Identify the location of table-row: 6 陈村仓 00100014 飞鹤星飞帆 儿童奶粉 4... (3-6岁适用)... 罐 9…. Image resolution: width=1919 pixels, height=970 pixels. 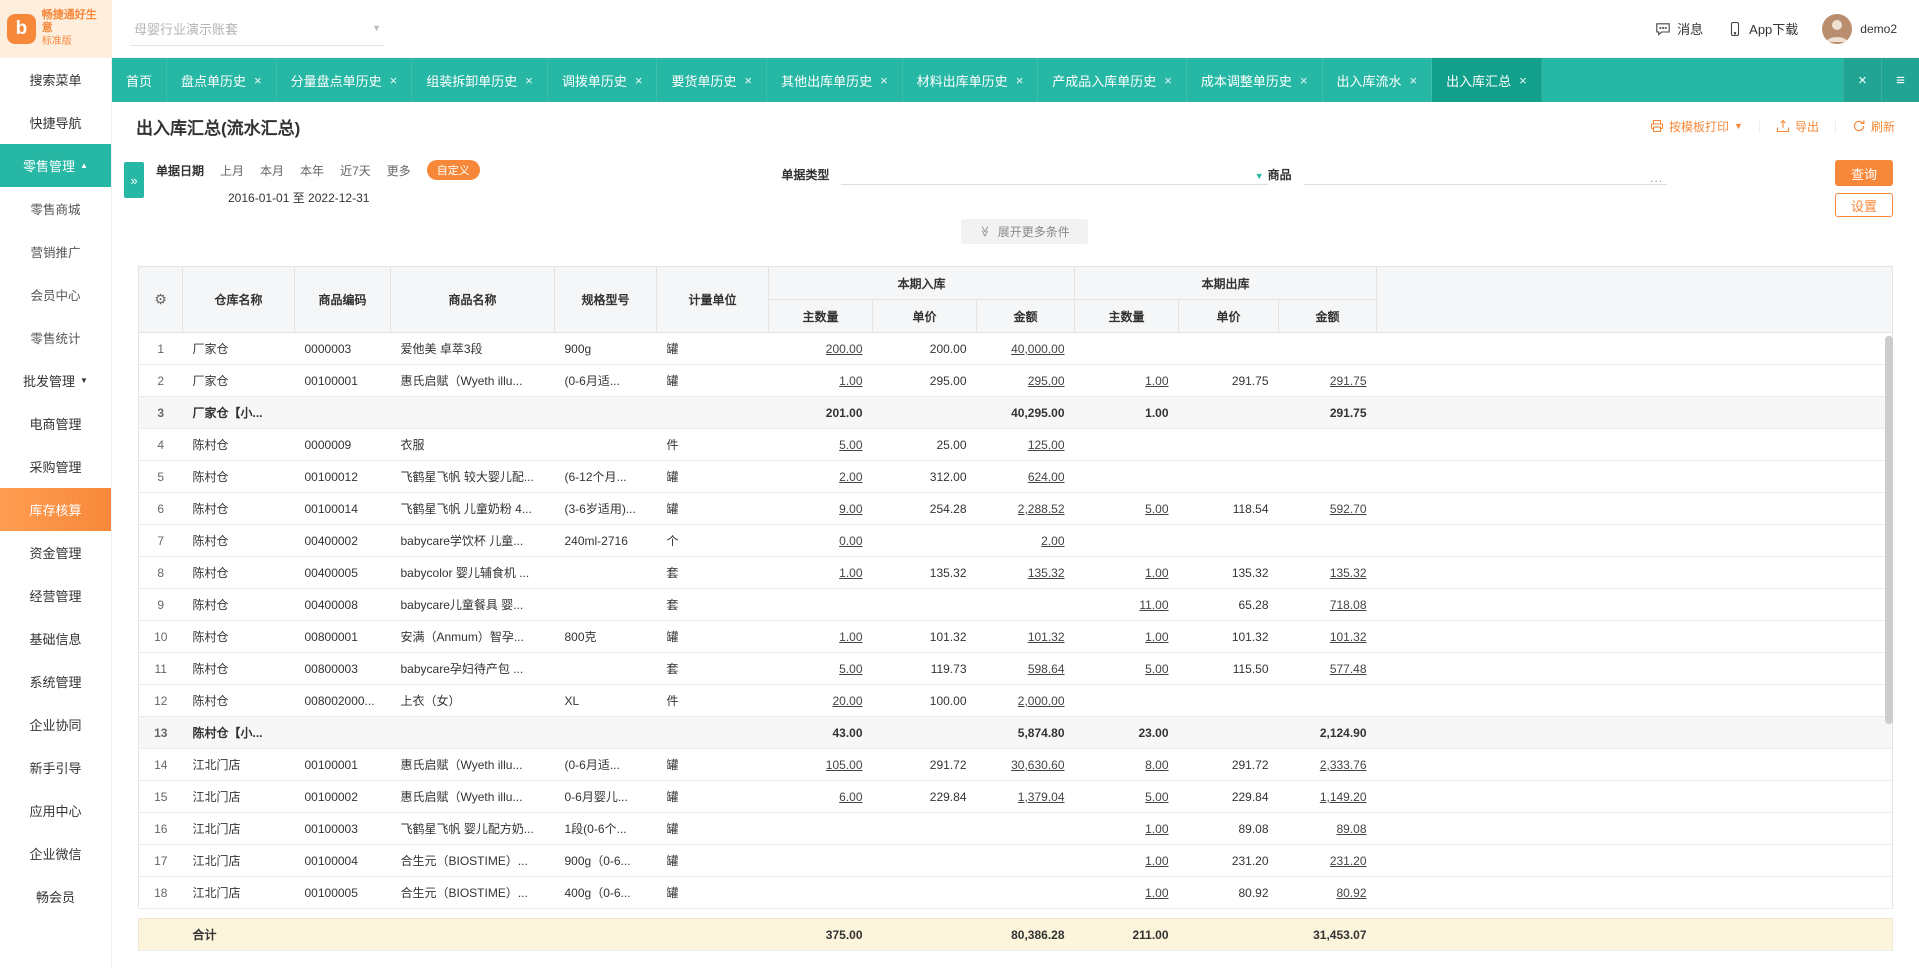
(1015, 508).